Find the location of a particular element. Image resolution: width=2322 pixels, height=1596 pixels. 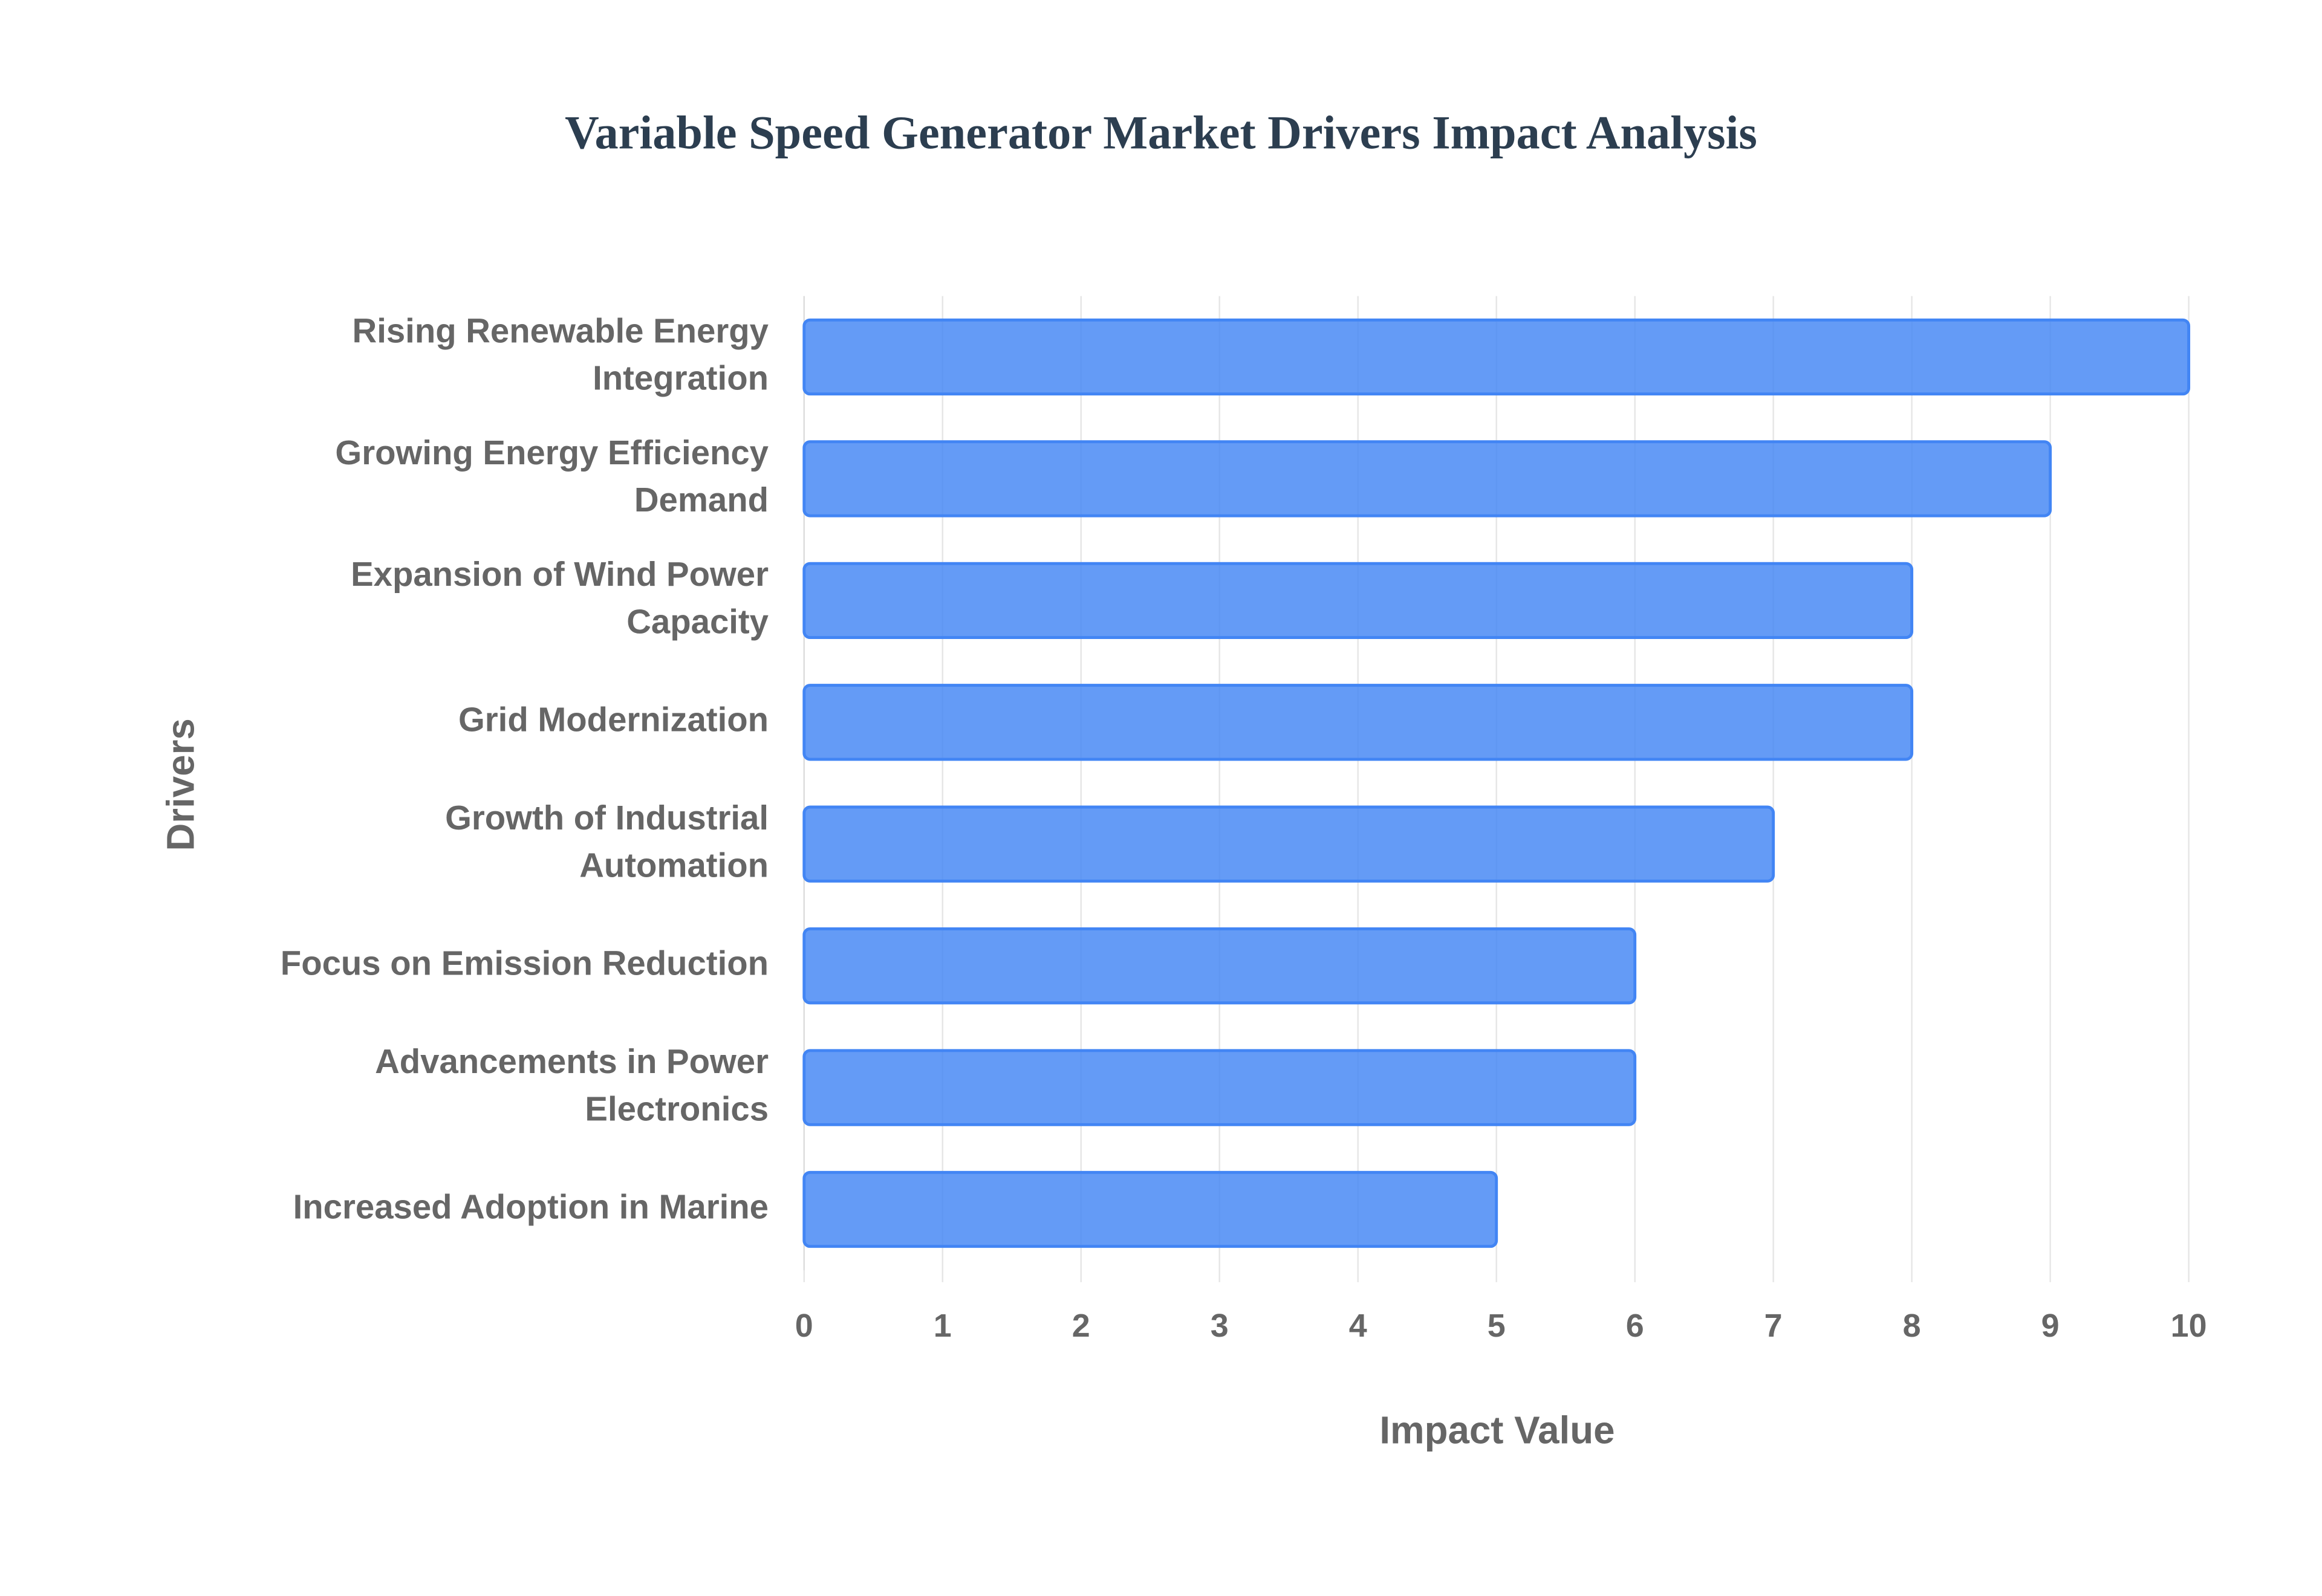

x-tick-label: 8 is located at coordinates (1912, 1326).